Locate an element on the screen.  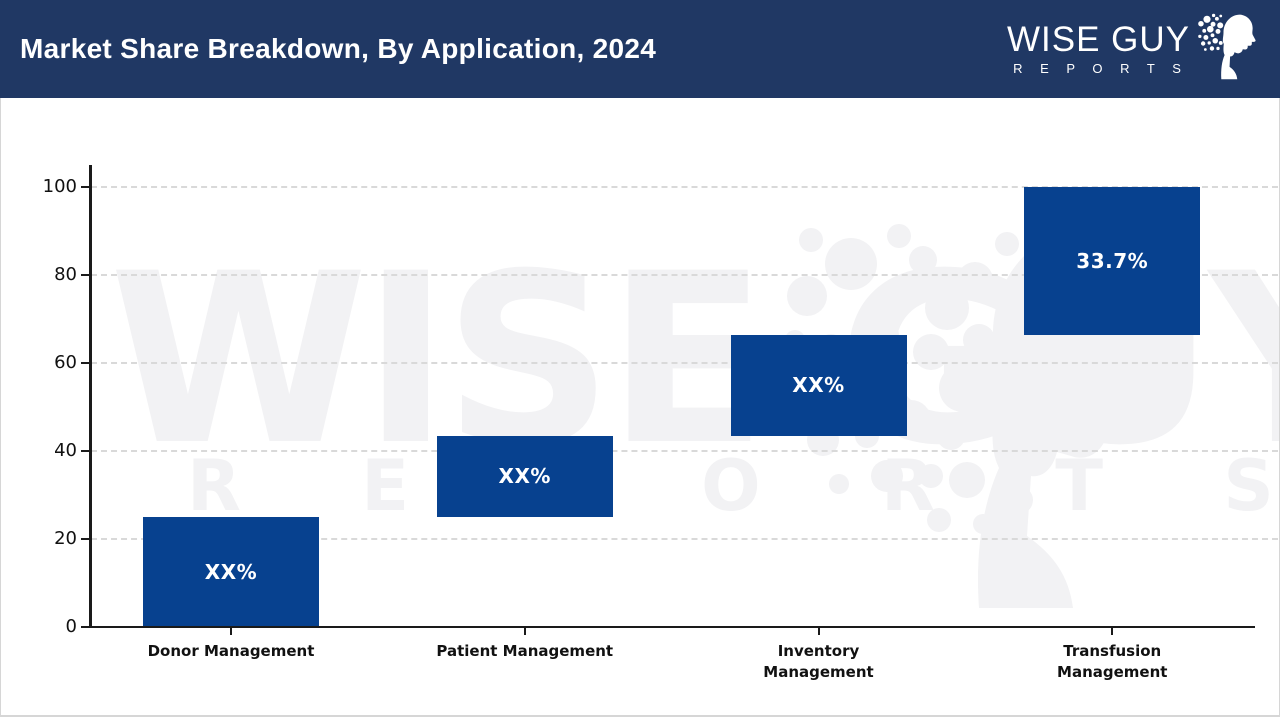
y-tick-label-0: 0 is located at coordinates (71, 626).